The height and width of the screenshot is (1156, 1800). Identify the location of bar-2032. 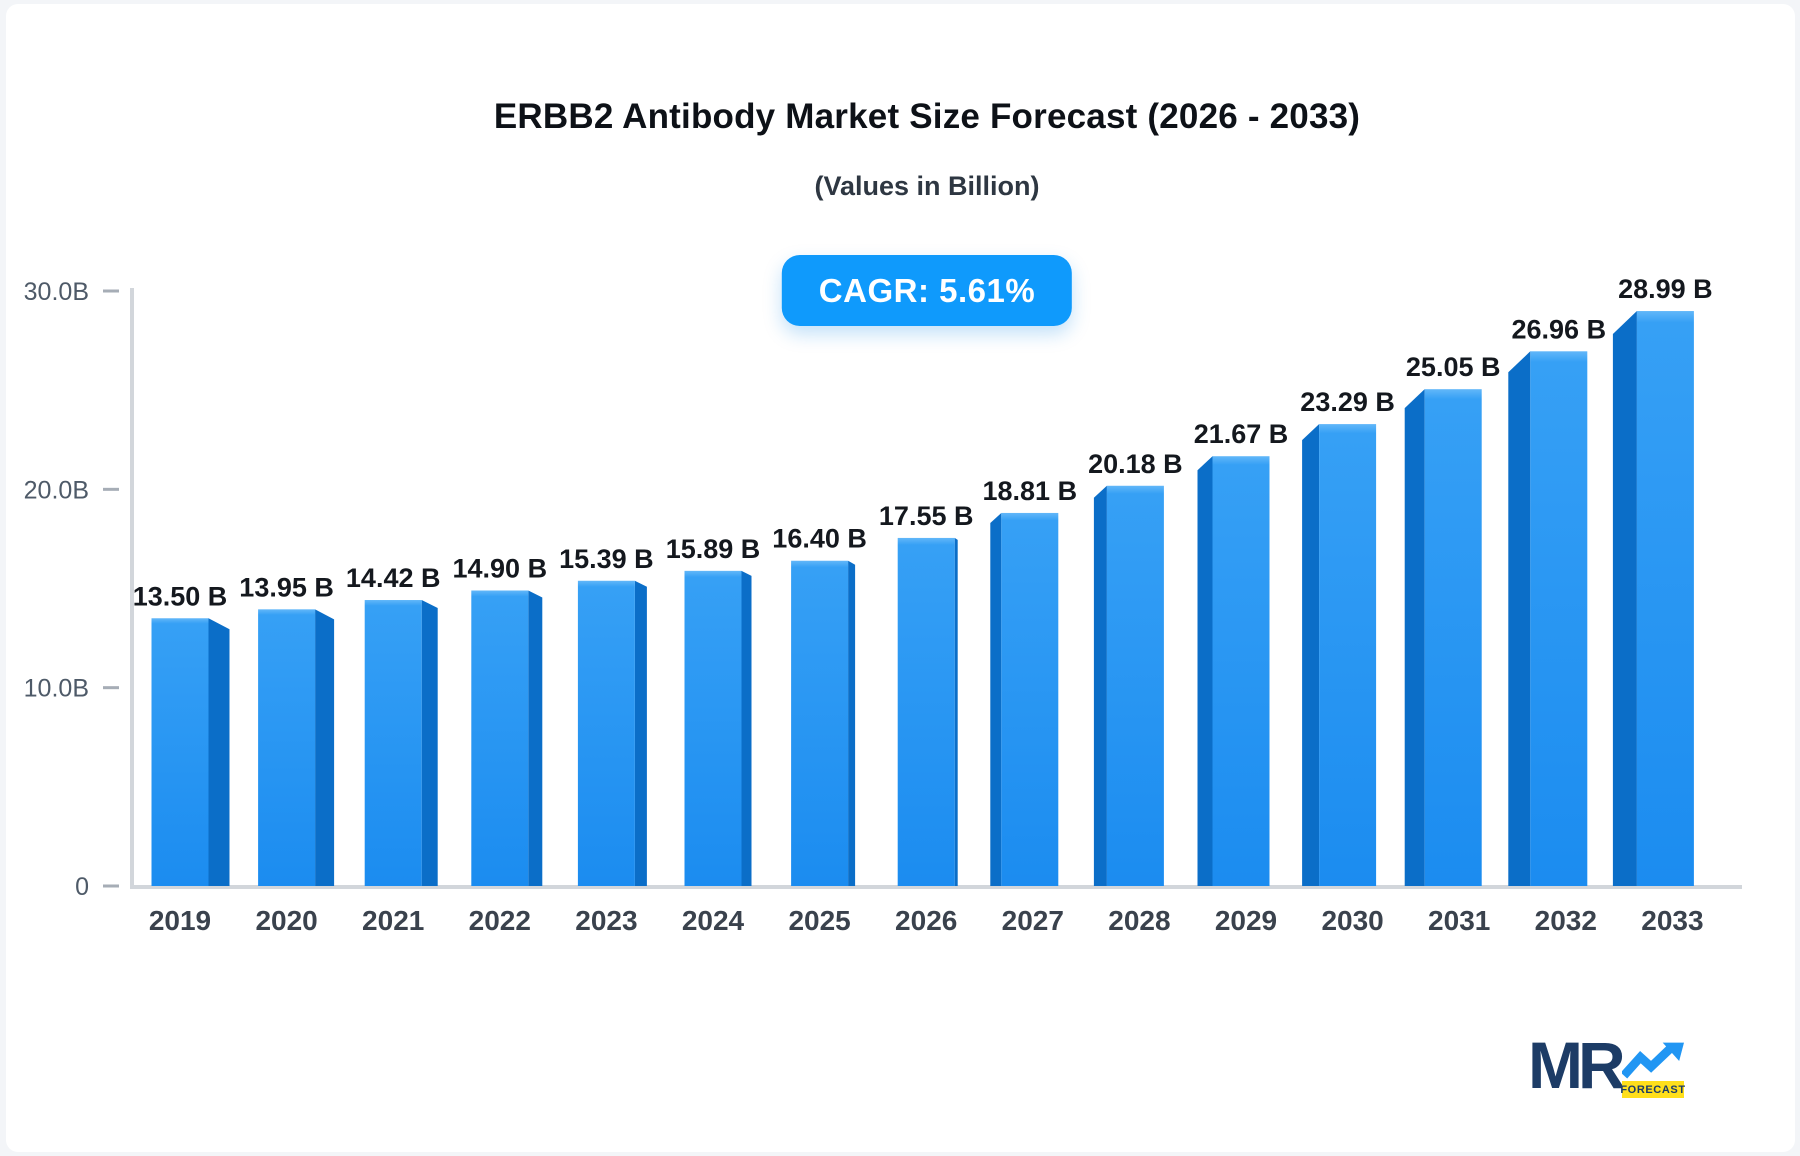
(1559, 618).